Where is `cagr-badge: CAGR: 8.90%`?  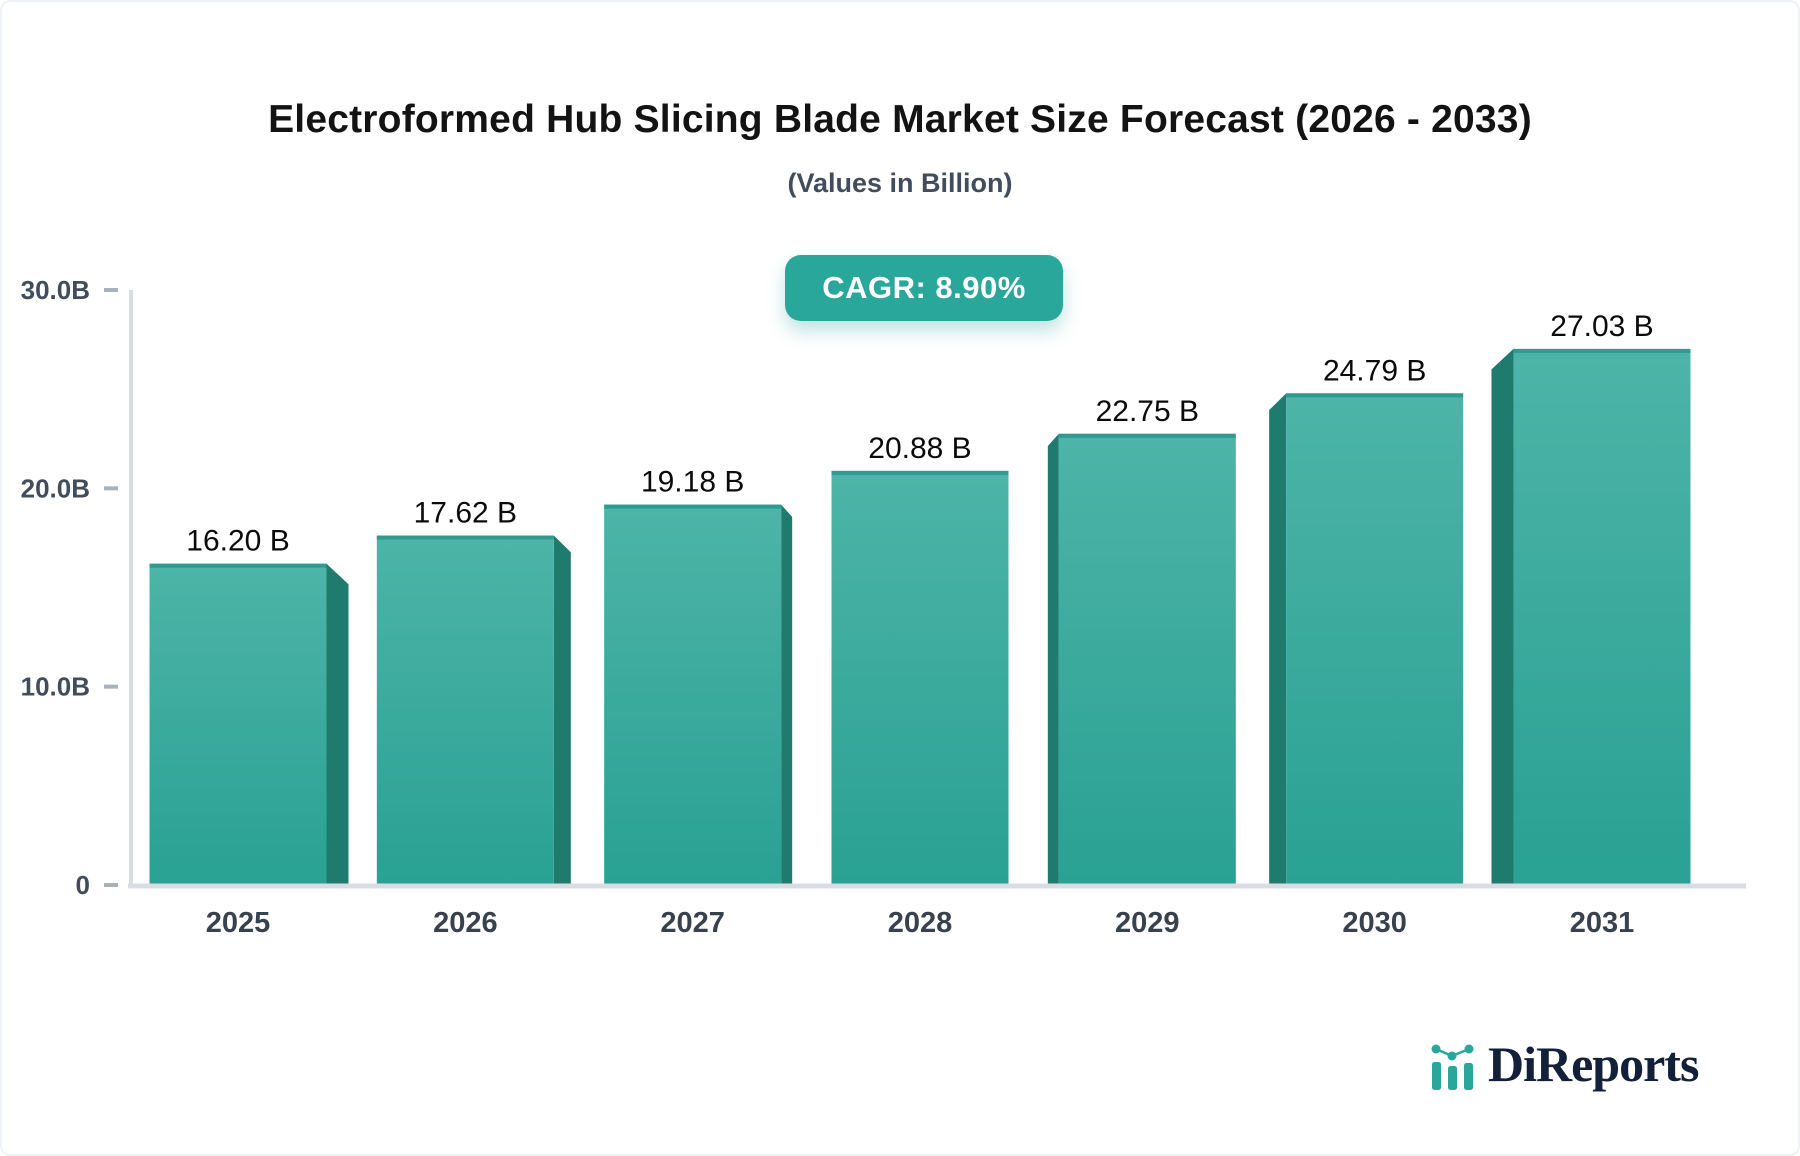 cagr-badge: CAGR: 8.90% is located at coordinates (924, 288).